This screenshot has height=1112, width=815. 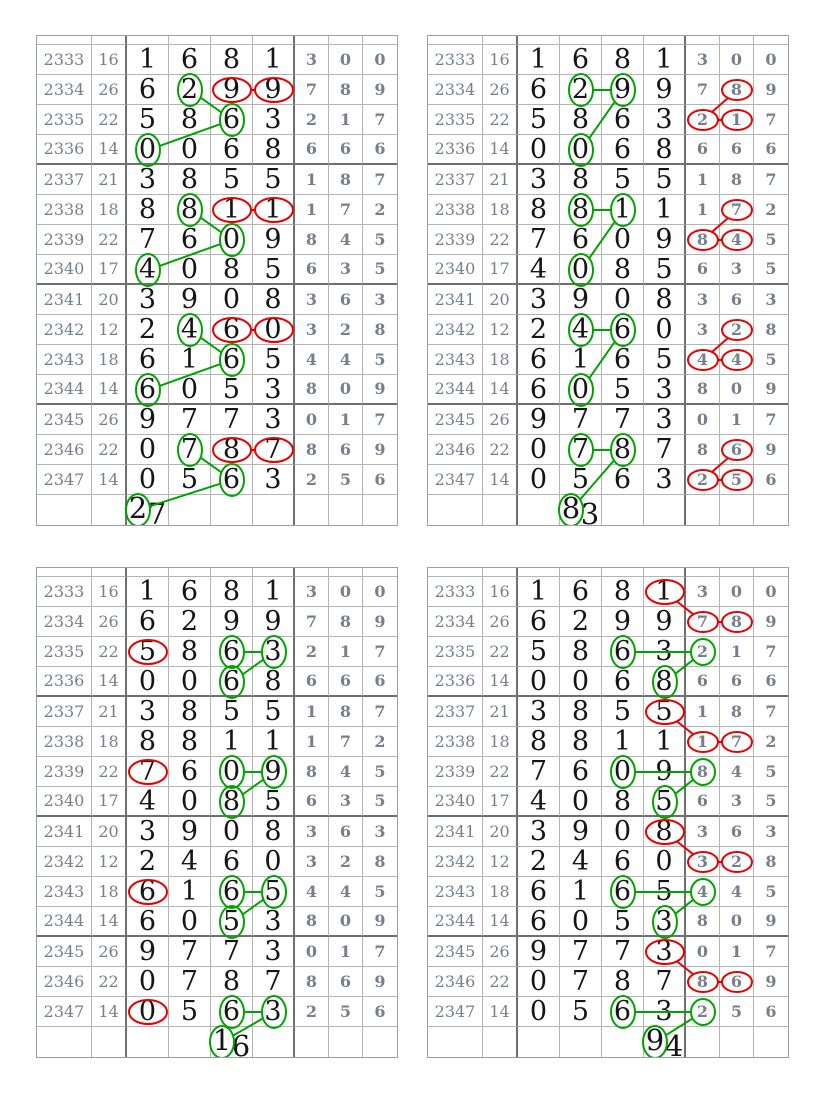 What do you see at coordinates (64, 210) in the screenshot?
I see `period-cell: 2338` at bounding box center [64, 210].